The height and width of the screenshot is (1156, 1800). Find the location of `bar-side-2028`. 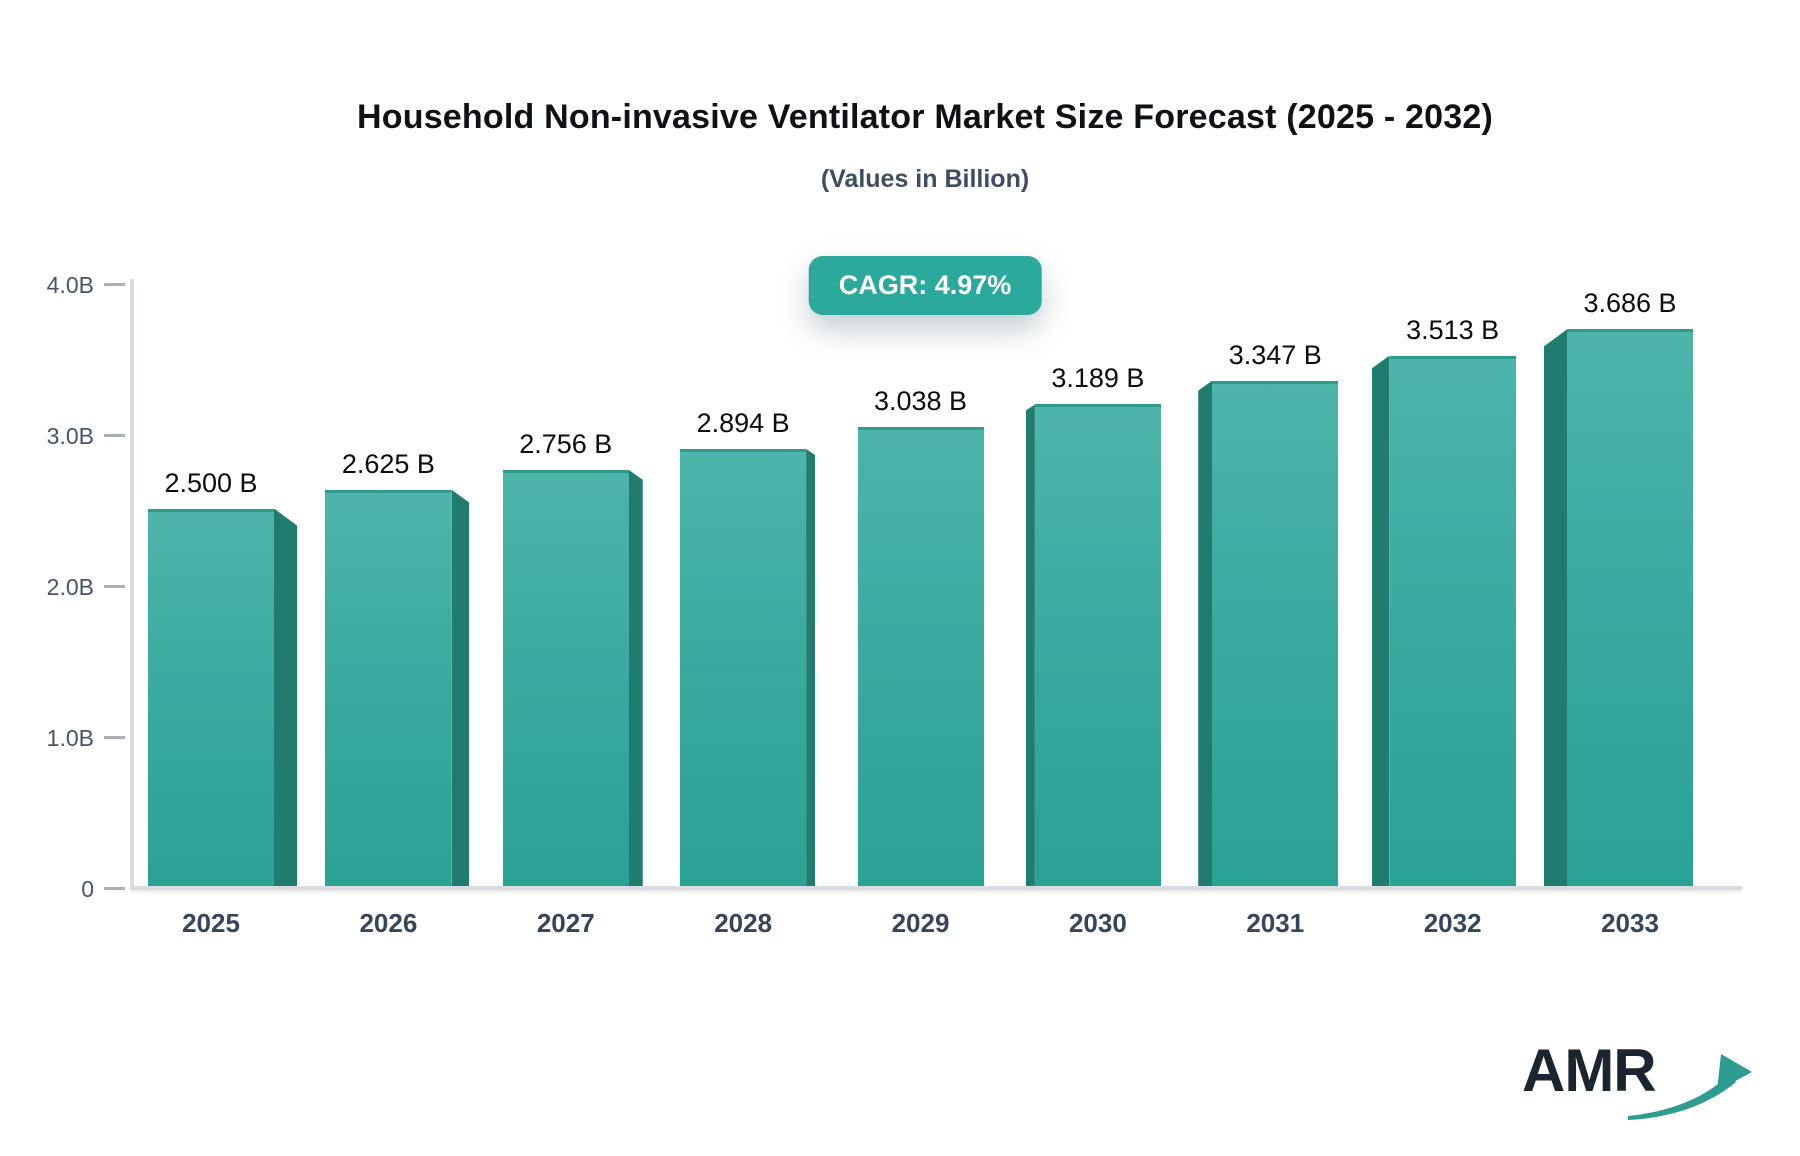

bar-side-2028 is located at coordinates (811, 667).